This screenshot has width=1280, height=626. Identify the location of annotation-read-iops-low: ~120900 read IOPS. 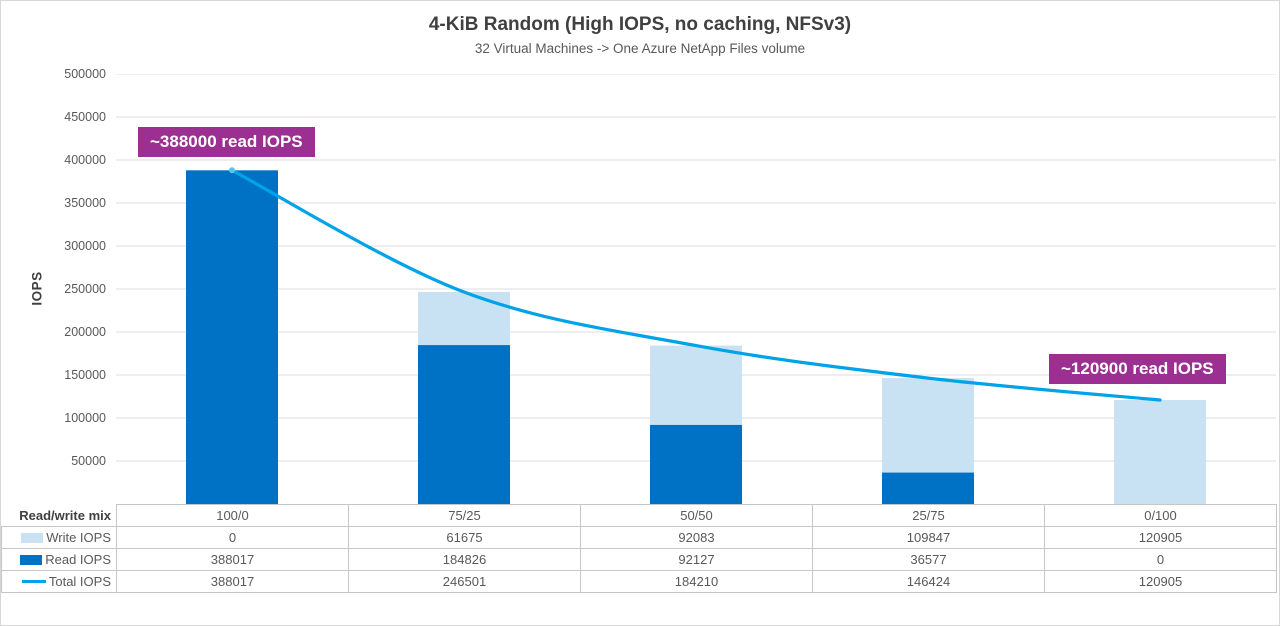
(1137, 369).